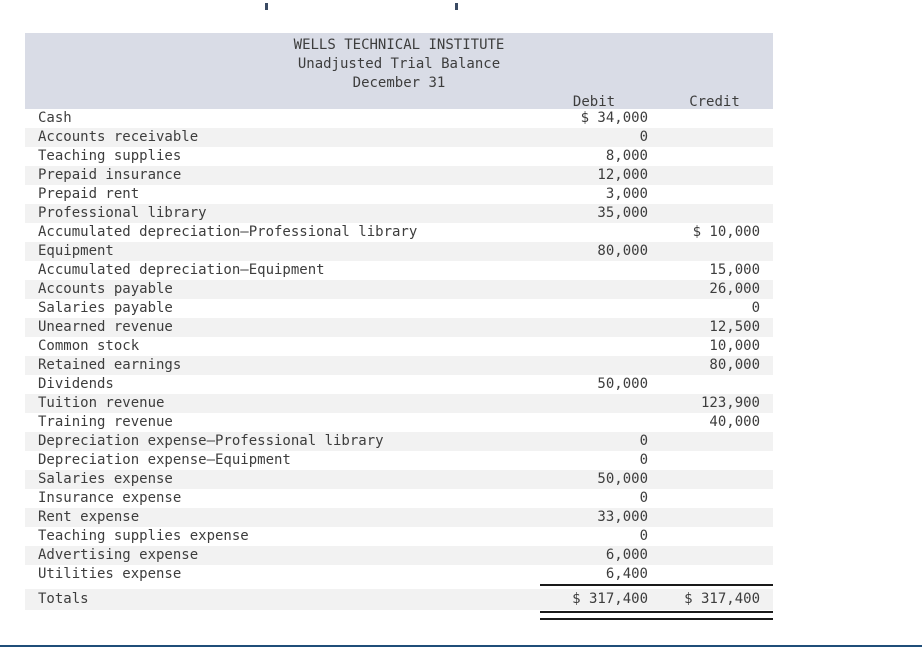 This screenshot has height=662, width=922. I want to click on account-name: Teaching supplies, so click(110, 156).